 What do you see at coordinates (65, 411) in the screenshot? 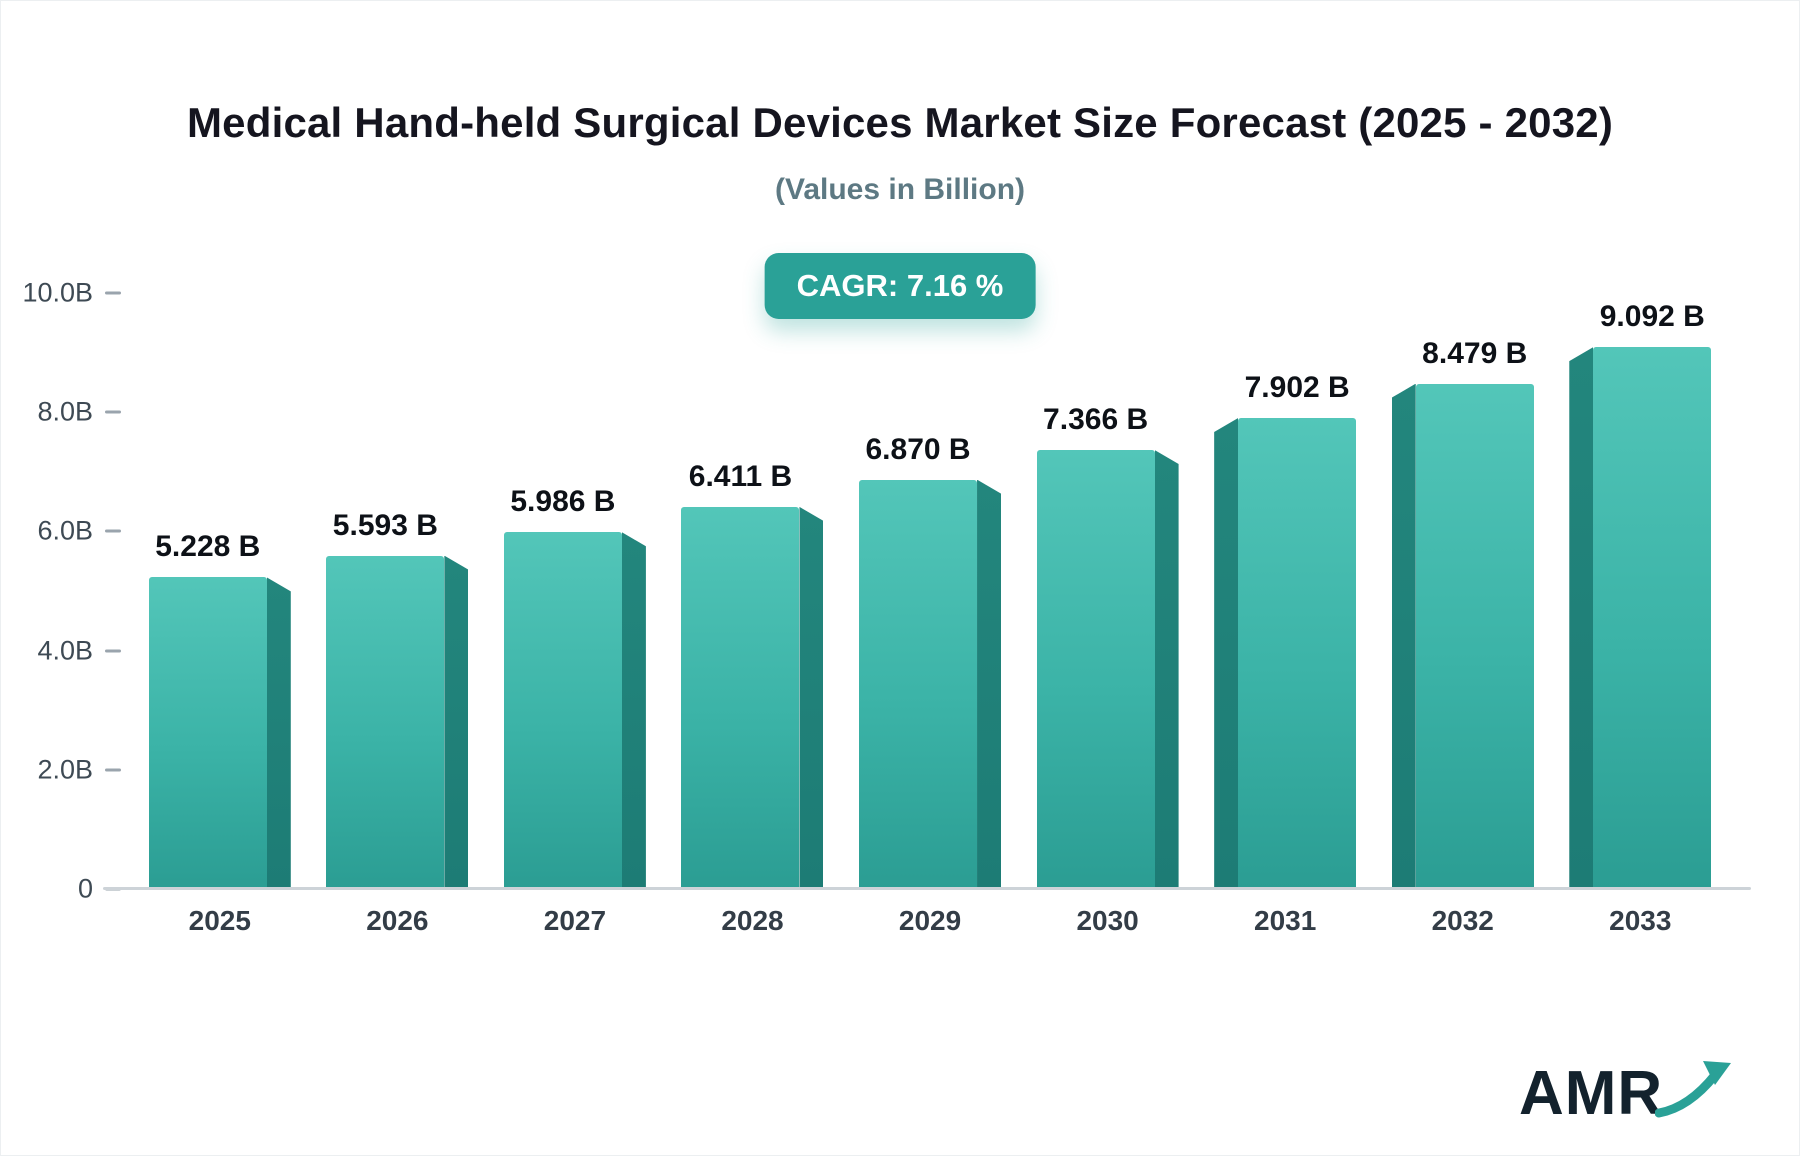
I see `y-tick-label: 8.0B` at bounding box center [65, 411].